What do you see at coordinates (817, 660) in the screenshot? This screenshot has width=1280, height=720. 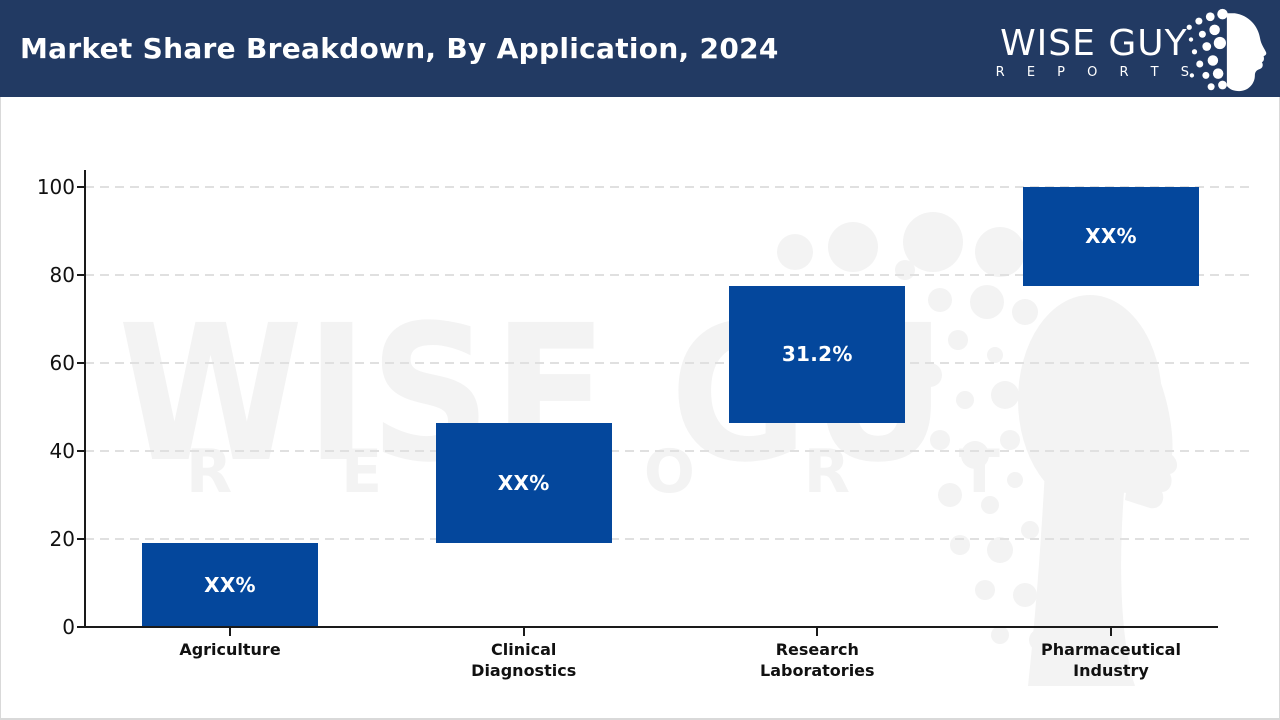 I see `x-axis-label-research-laboratories: Research Laboratories` at bounding box center [817, 660].